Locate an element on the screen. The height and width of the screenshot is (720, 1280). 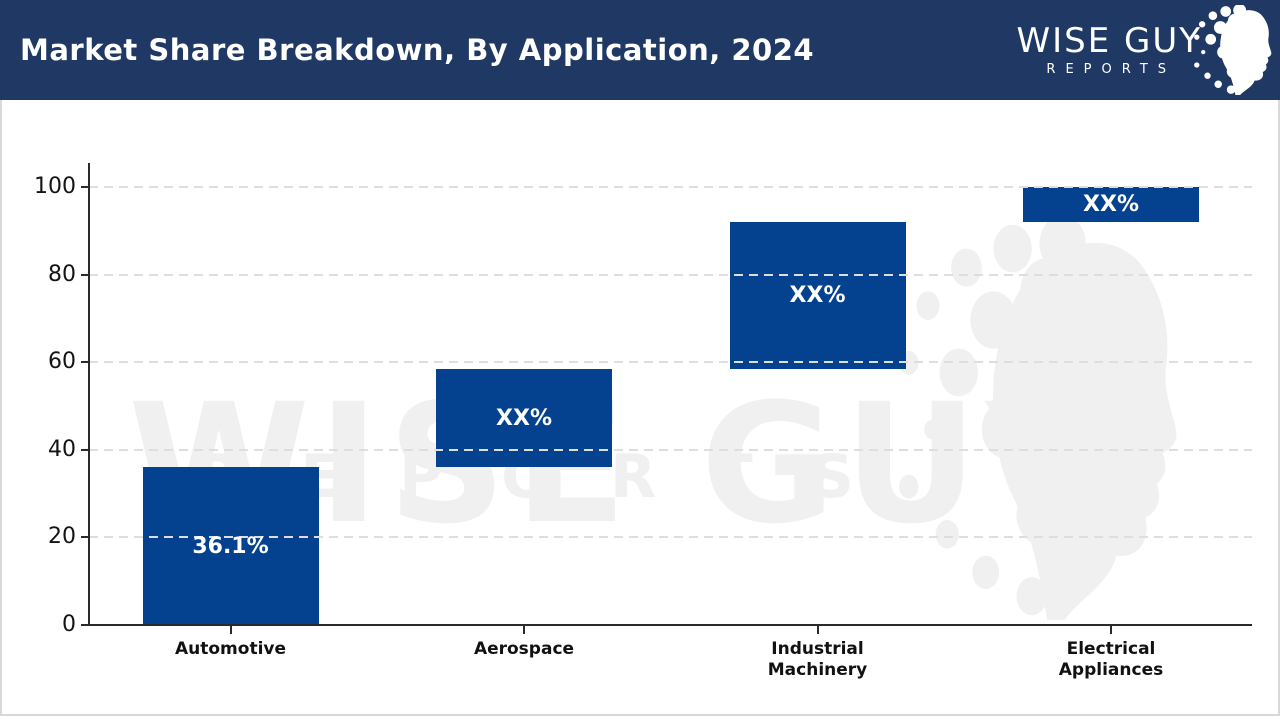
bar-segment-electrical-appliances is located at coordinates (1111, 205).